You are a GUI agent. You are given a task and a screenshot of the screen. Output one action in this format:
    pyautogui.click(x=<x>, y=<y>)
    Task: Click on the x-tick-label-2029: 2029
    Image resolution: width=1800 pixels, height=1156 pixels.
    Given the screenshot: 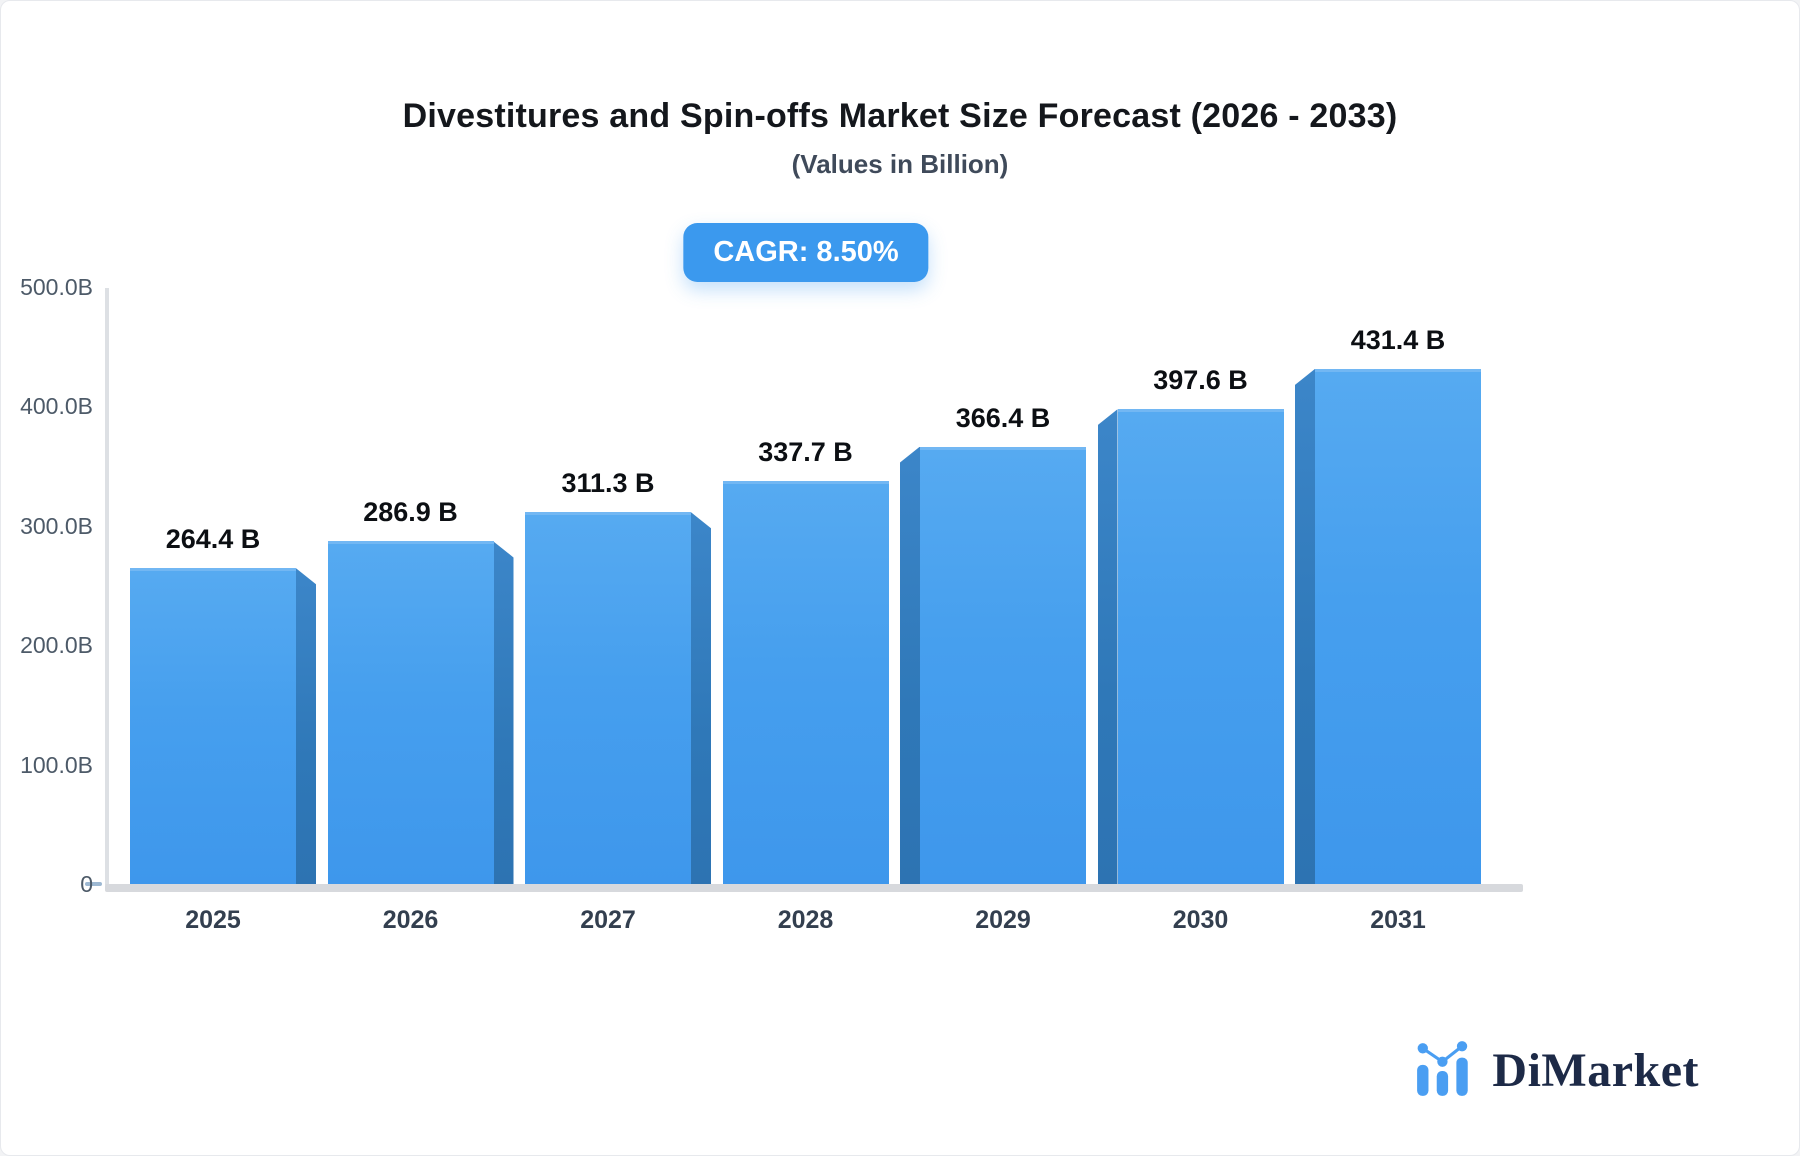 What is the action you would take?
    pyautogui.click(x=1003, y=920)
    